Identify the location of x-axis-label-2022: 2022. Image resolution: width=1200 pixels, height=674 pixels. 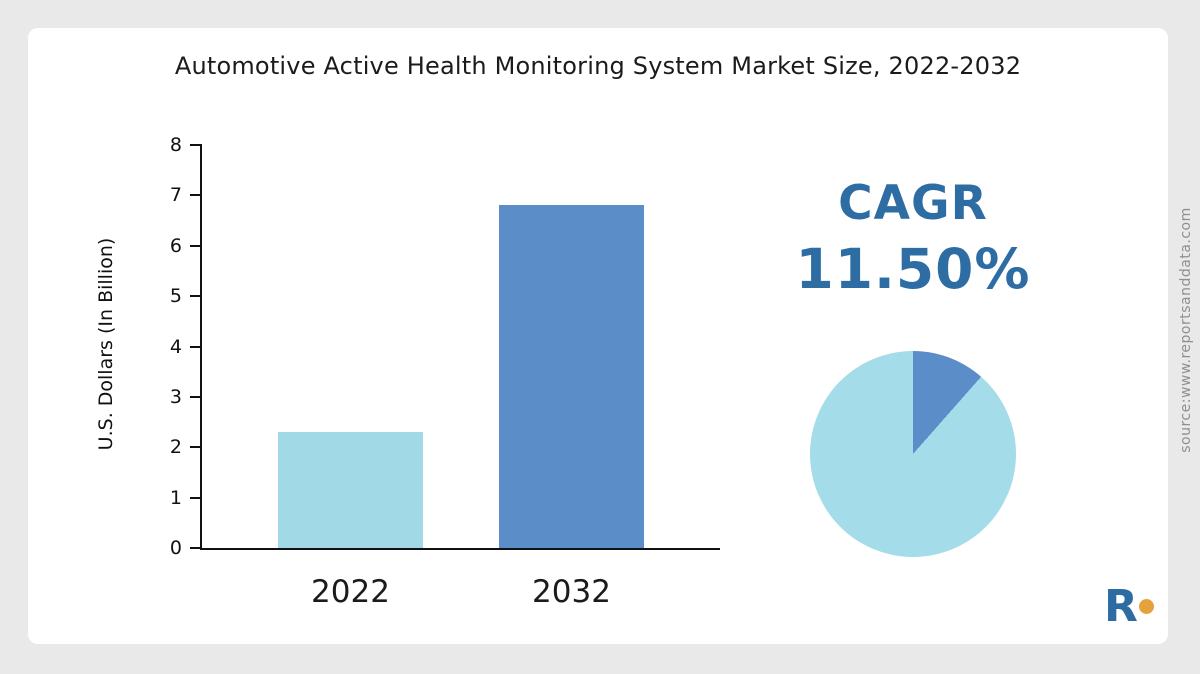
(350, 592).